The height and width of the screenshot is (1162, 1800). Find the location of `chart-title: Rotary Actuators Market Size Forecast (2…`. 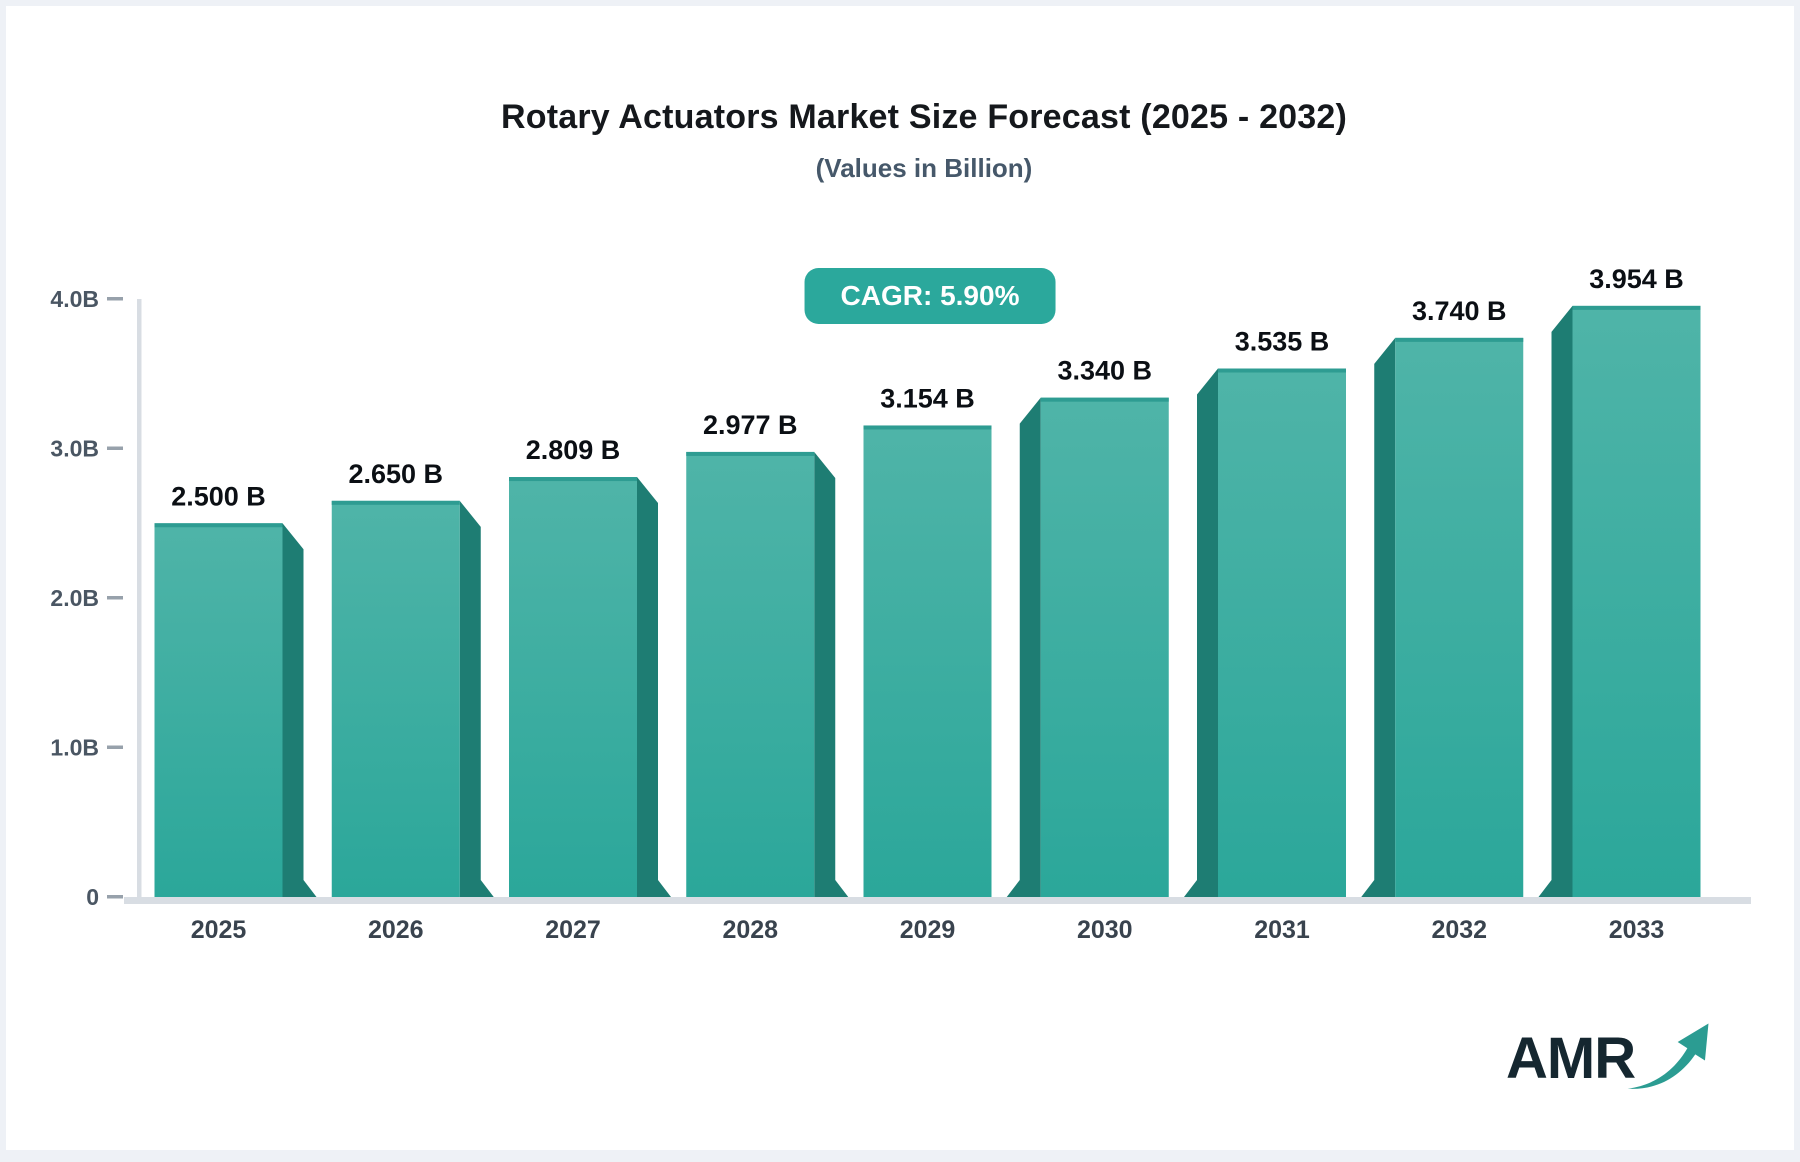

chart-title: Rotary Actuators Market Size Forecast (2… is located at coordinates (924, 117).